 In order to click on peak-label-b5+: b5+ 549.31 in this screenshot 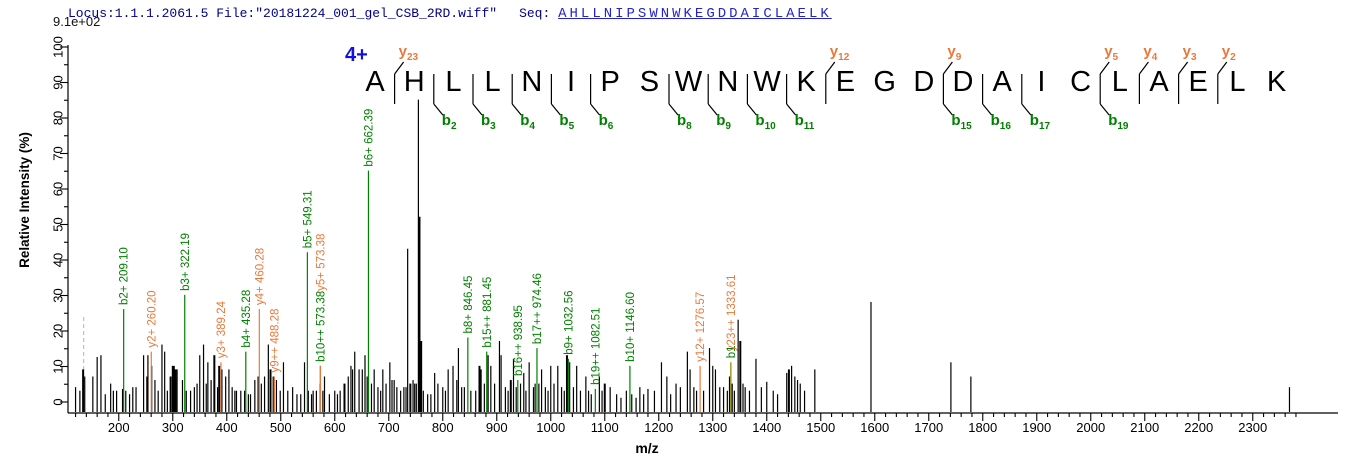, I will do `click(308, 219)`.